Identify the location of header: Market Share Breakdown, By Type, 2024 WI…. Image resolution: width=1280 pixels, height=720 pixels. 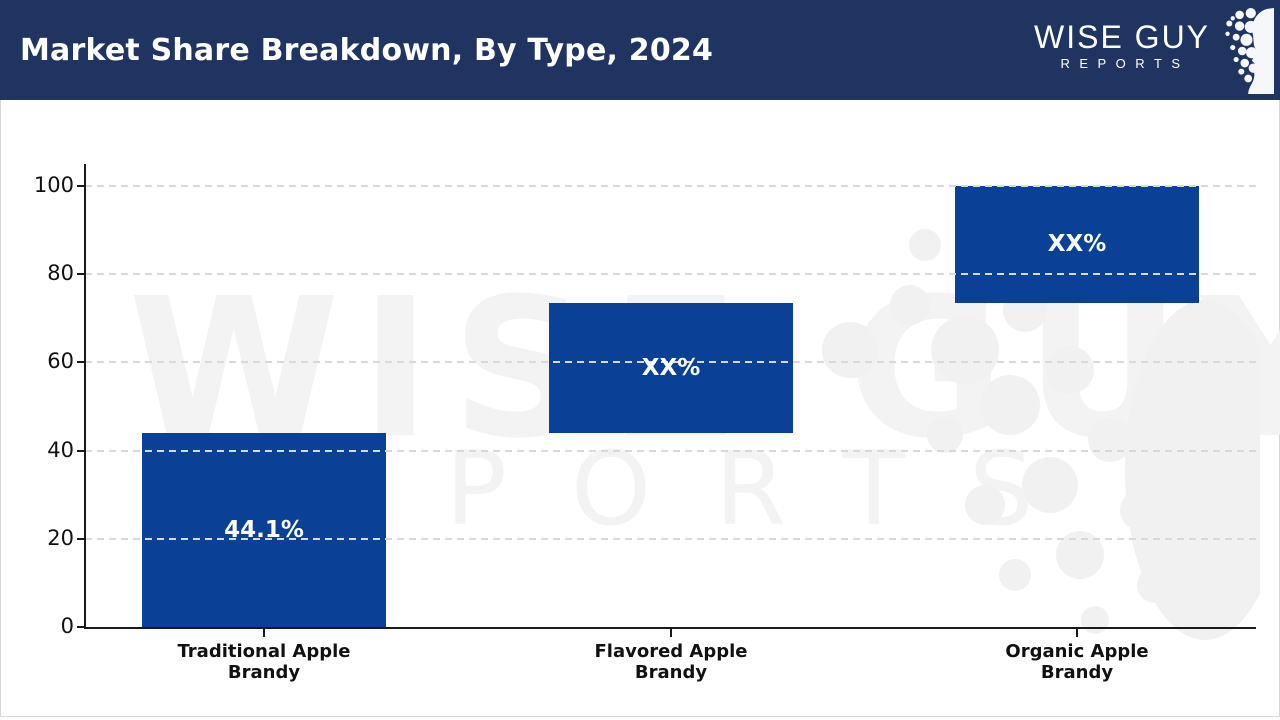
(640, 50).